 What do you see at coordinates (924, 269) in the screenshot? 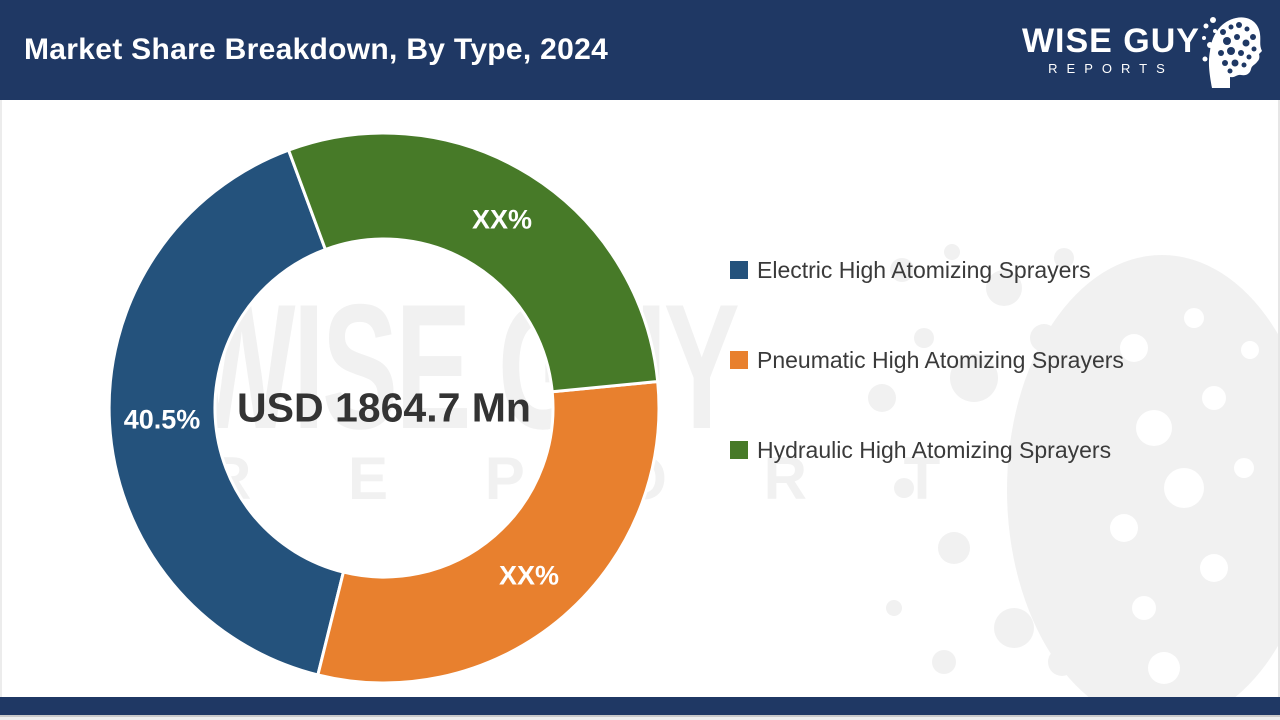
I see `legend-label: Electric High Atomizing Sprayers` at bounding box center [924, 269].